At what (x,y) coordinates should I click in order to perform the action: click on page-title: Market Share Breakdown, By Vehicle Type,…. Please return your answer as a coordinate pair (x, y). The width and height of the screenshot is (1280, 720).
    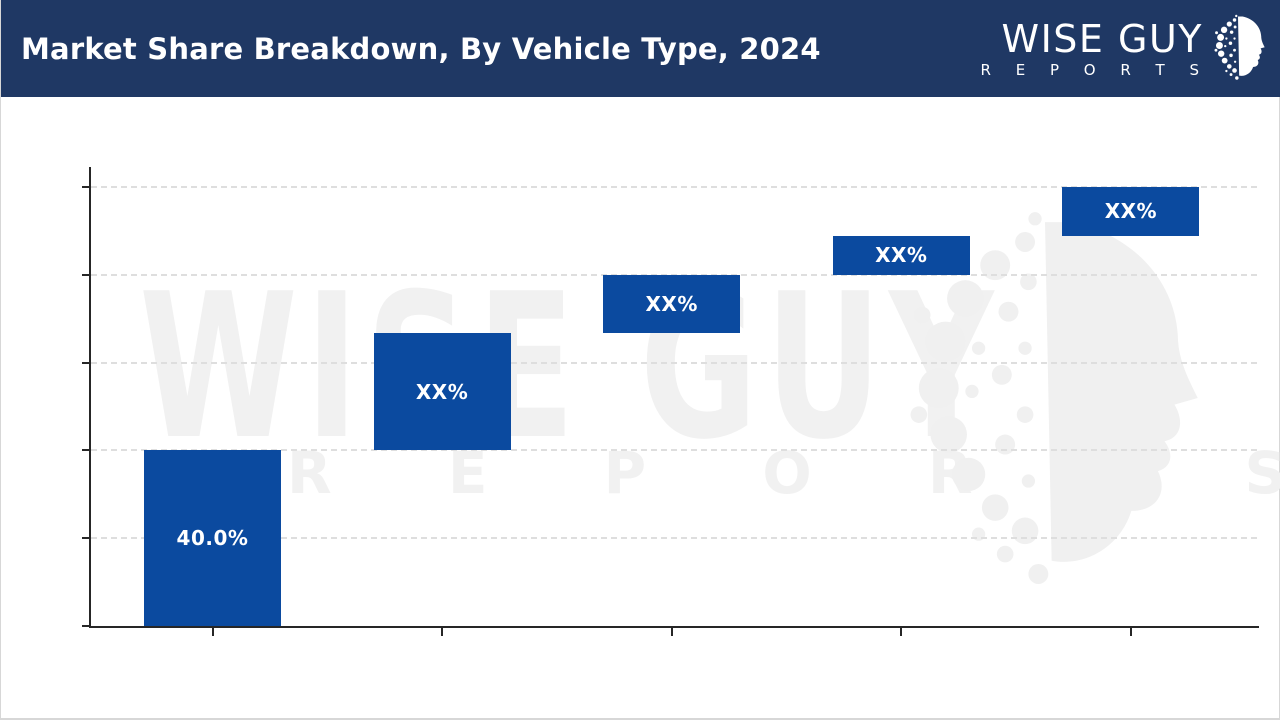
    Looking at the image, I should click on (421, 48).